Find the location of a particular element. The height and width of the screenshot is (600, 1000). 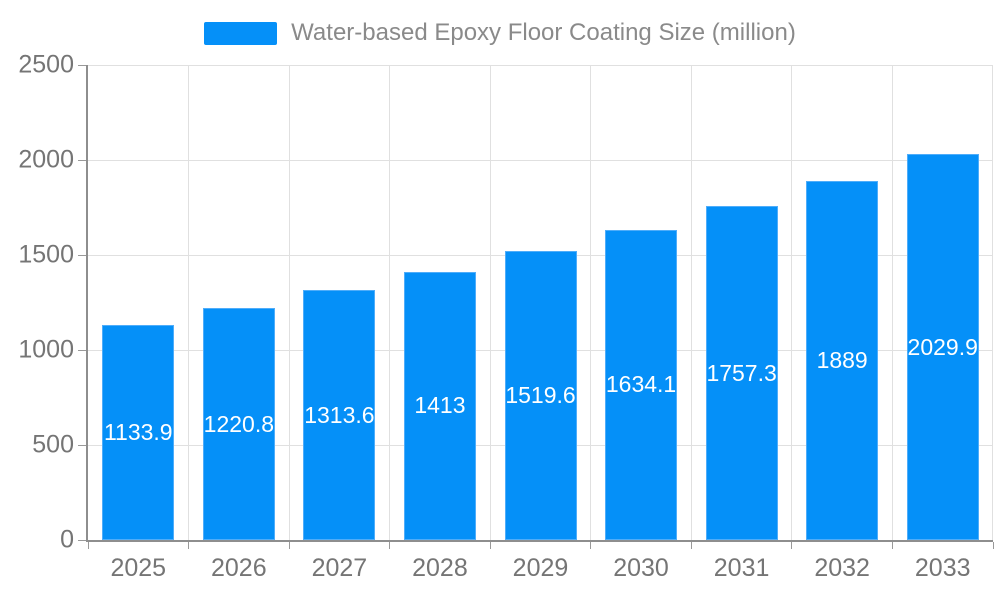

y-axis-tick-label: 500 is located at coordinates (53, 444).